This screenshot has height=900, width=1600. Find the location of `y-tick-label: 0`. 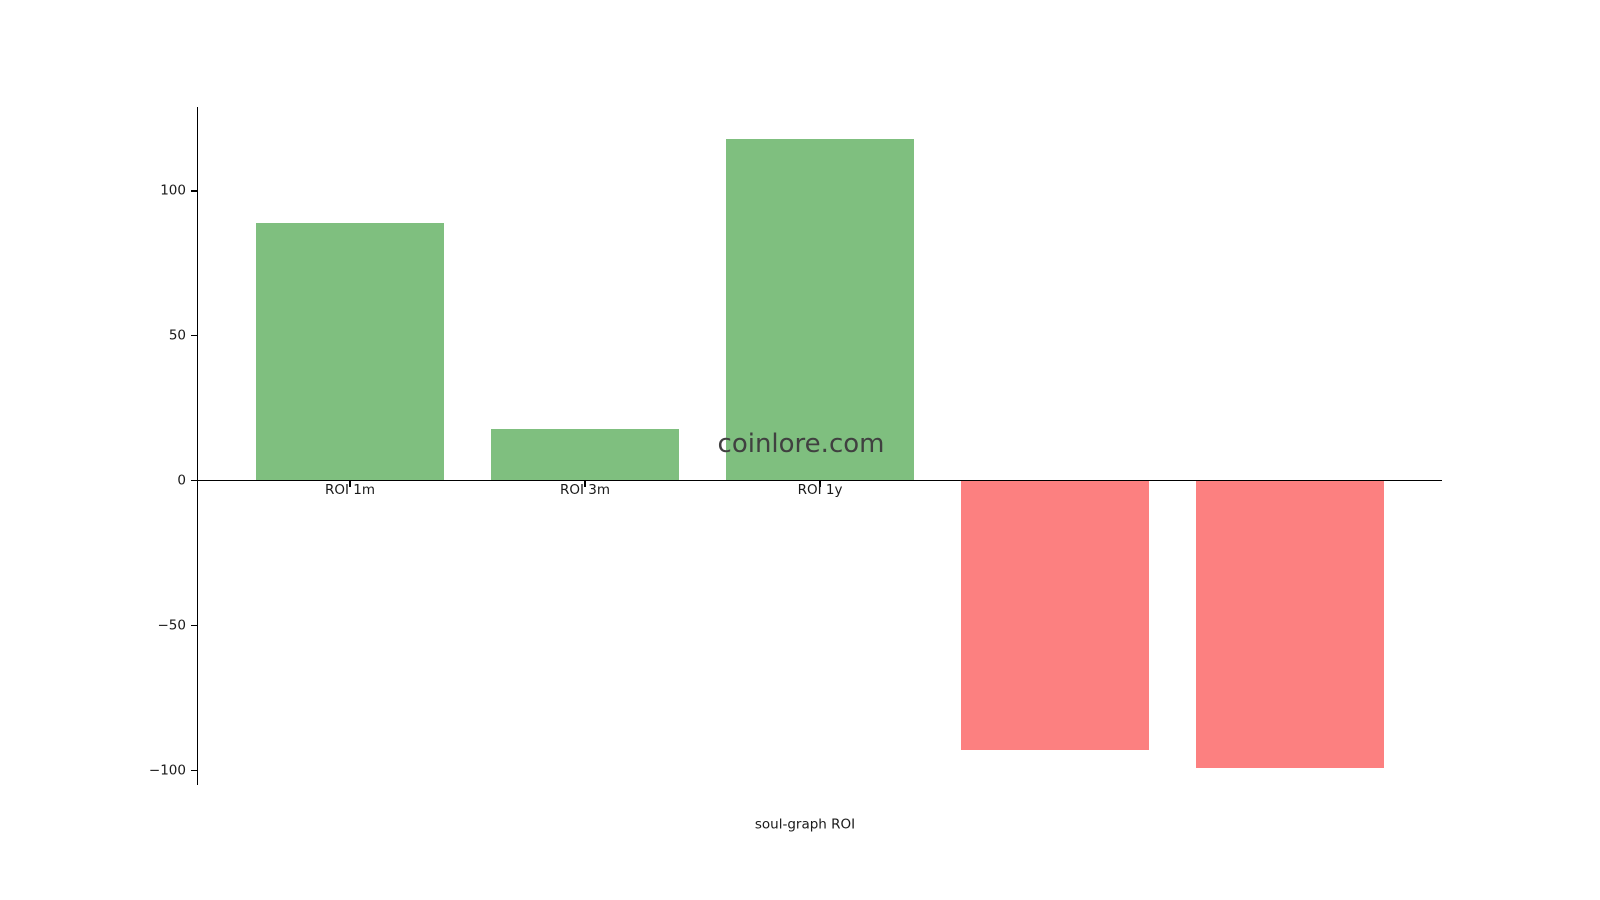

y-tick-label: 0 is located at coordinates (181, 480).